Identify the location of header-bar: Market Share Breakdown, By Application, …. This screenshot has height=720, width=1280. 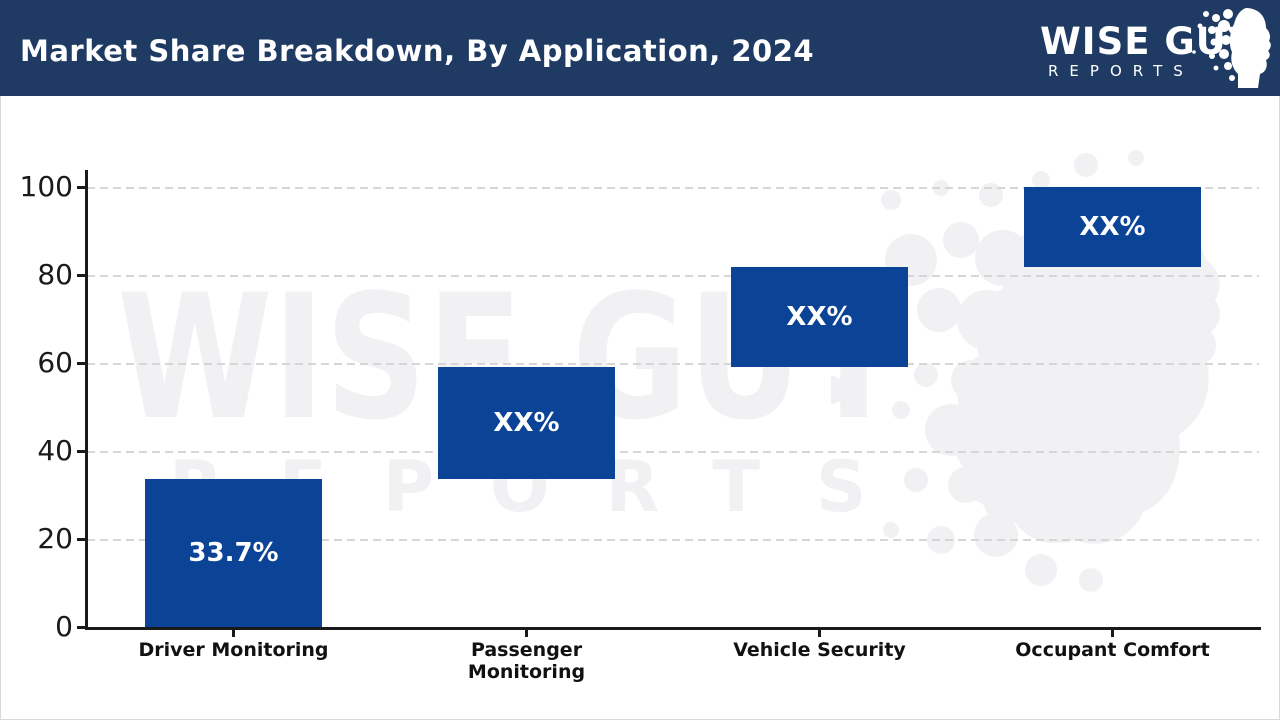
(640, 48).